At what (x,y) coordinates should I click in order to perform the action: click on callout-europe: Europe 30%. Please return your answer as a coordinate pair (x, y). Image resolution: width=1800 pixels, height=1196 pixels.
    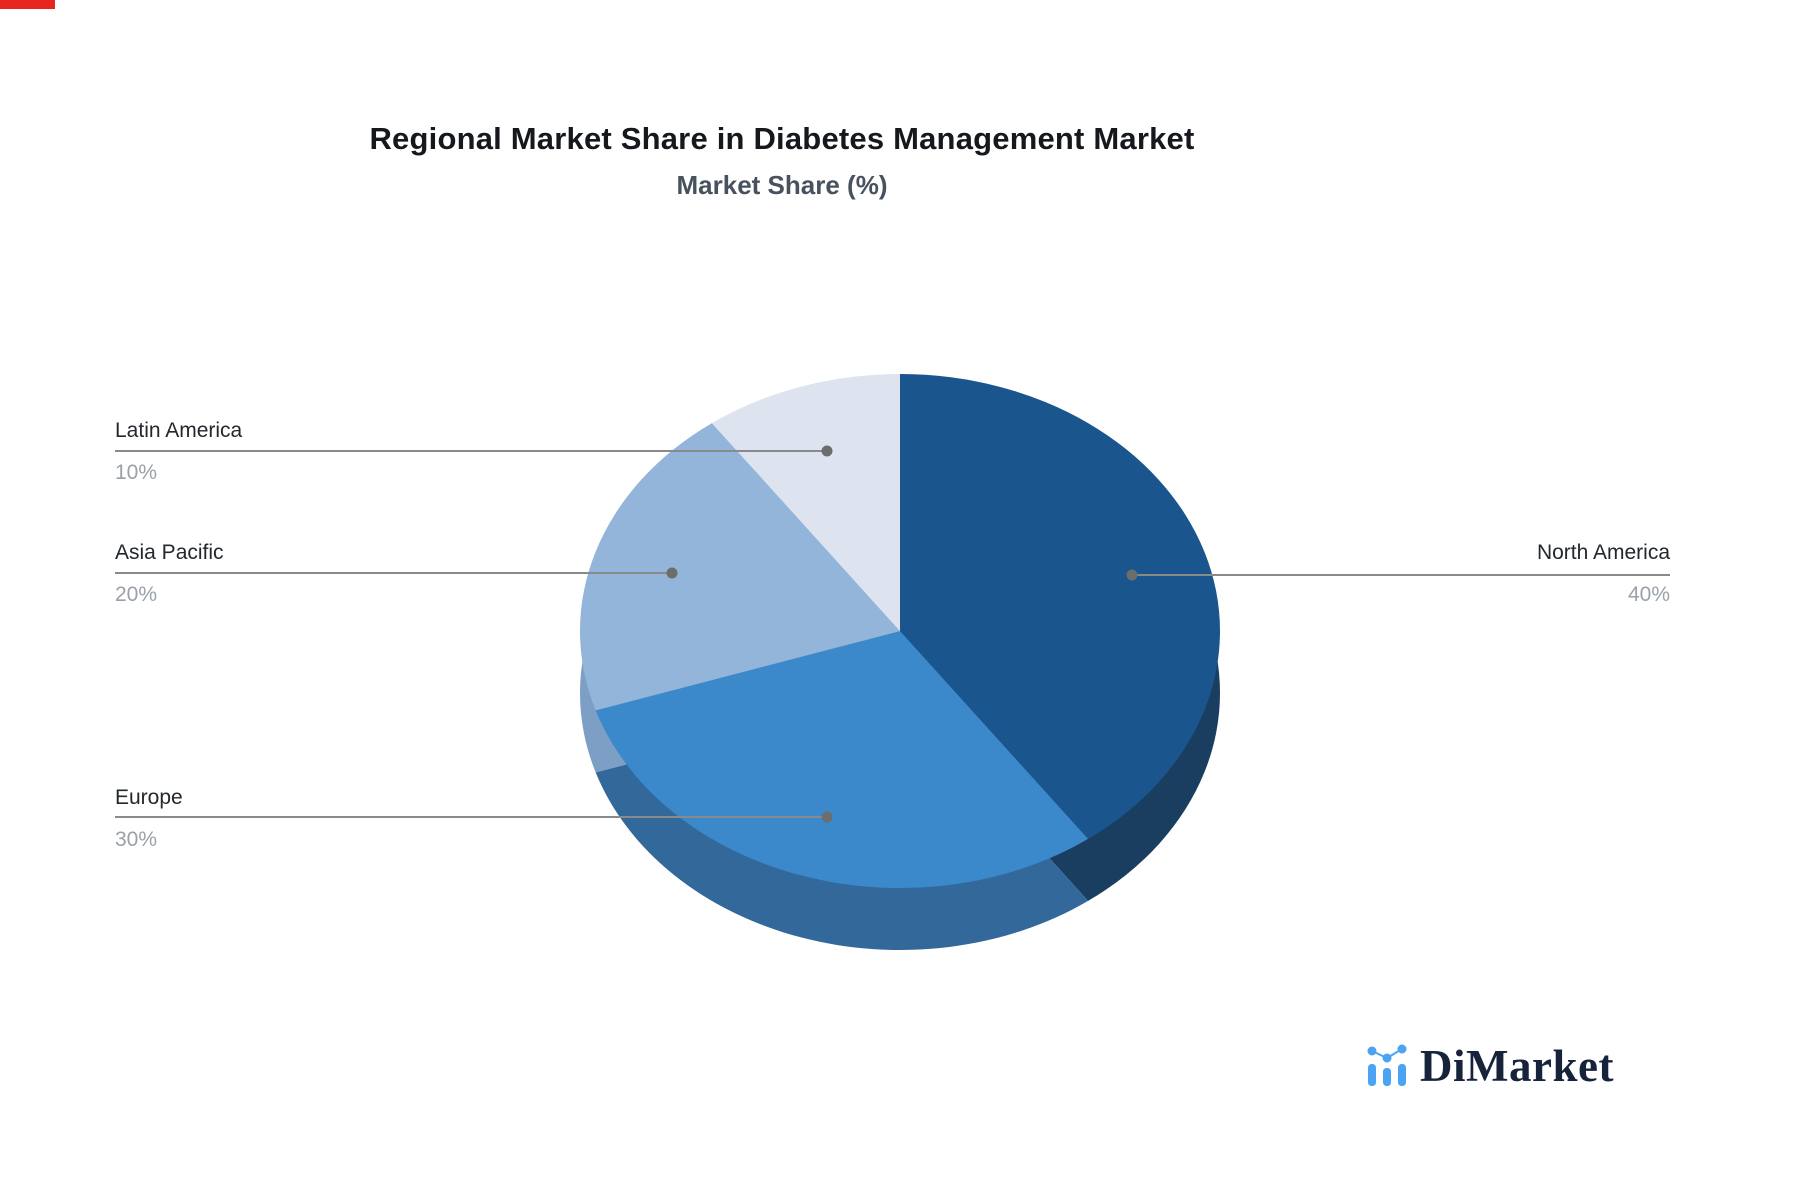
    Looking at the image, I should click on (149, 819).